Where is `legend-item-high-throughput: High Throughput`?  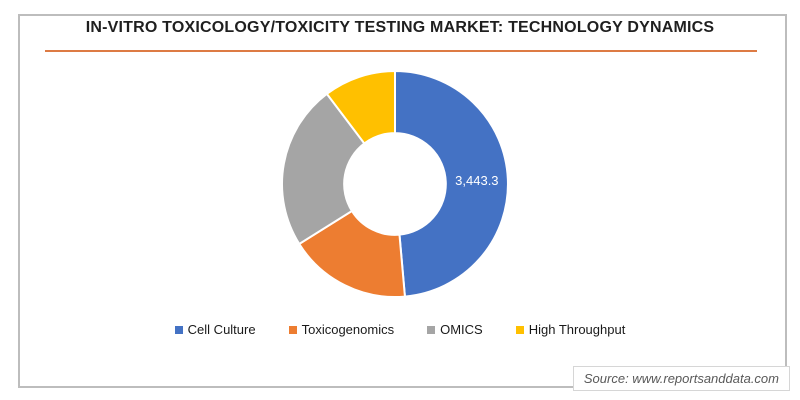 legend-item-high-throughput: High Throughput is located at coordinates (570, 329).